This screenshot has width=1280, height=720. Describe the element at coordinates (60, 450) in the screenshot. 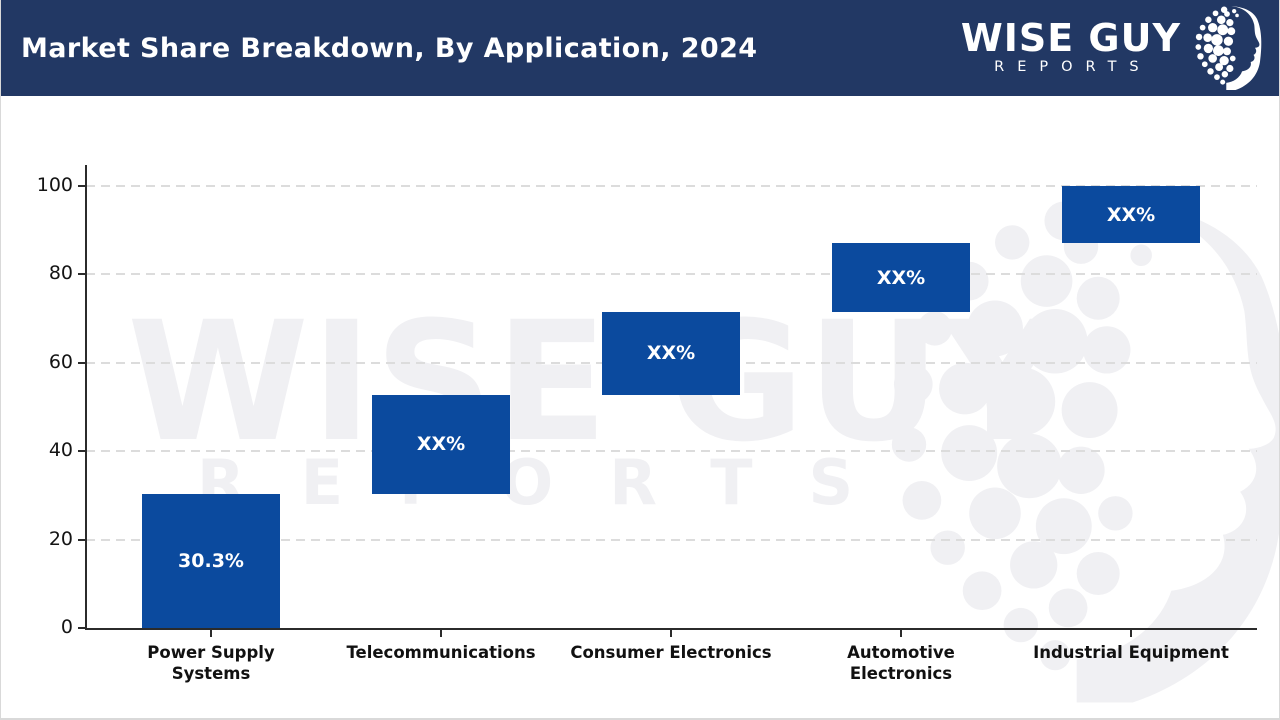

I see `y-tick-label: 40` at that location.